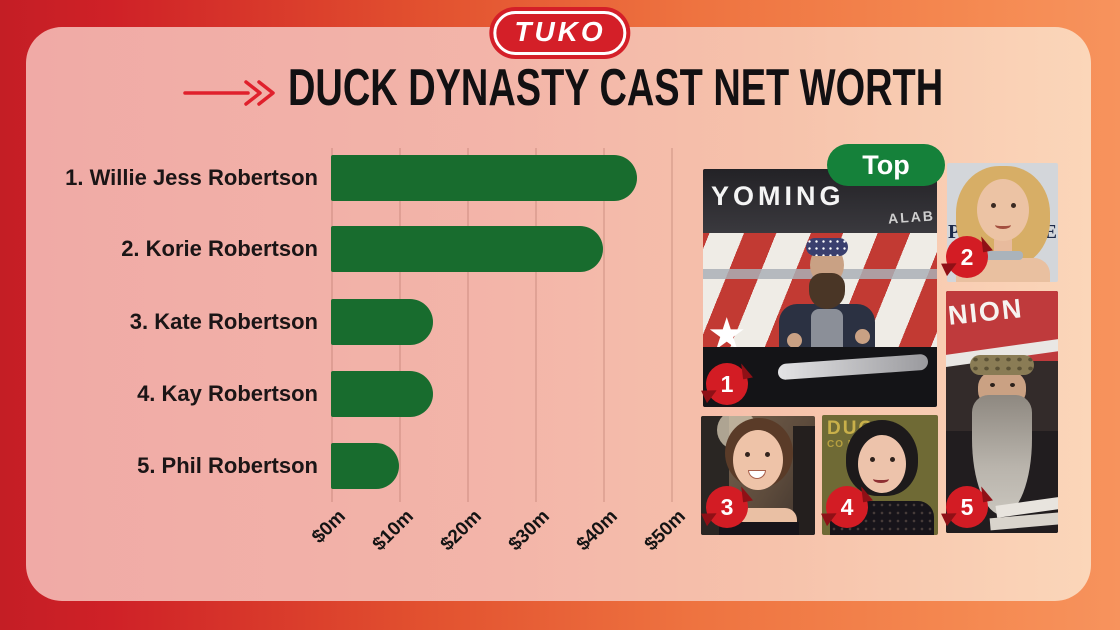 This screenshot has width=1120, height=630. Describe the element at coordinates (616, 88) in the screenshot. I see `page-title: DUCK DYNASTY CAST NET WORTH` at that location.